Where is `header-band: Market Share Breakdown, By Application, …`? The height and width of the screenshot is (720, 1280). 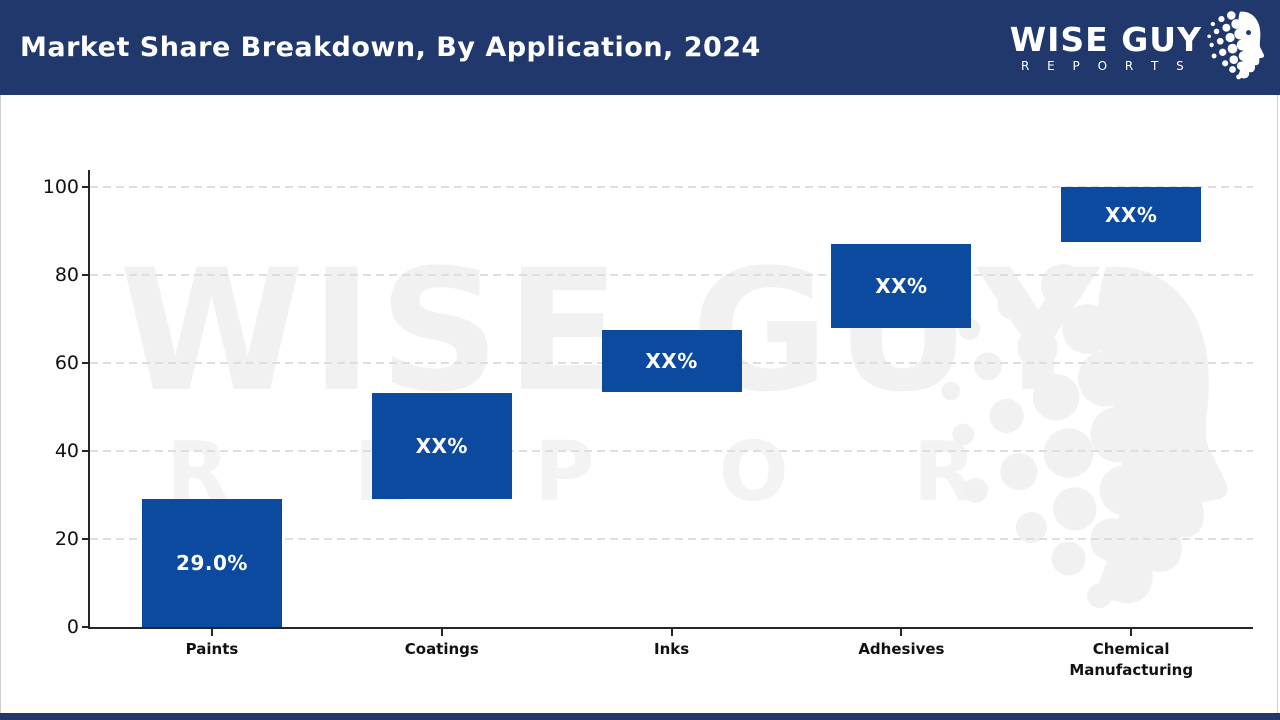
header-band: Market Share Breakdown, By Application, … is located at coordinates (640, 47).